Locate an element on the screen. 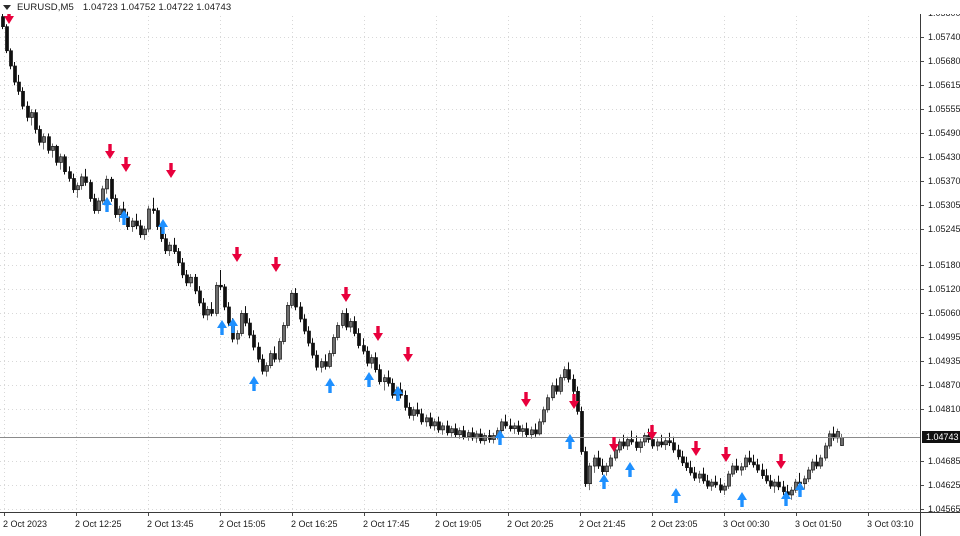 This screenshot has width=960, height=536. ohlc-values-label: 1.04723 1.04752 1.04722 1.04743 is located at coordinates (157, 7).